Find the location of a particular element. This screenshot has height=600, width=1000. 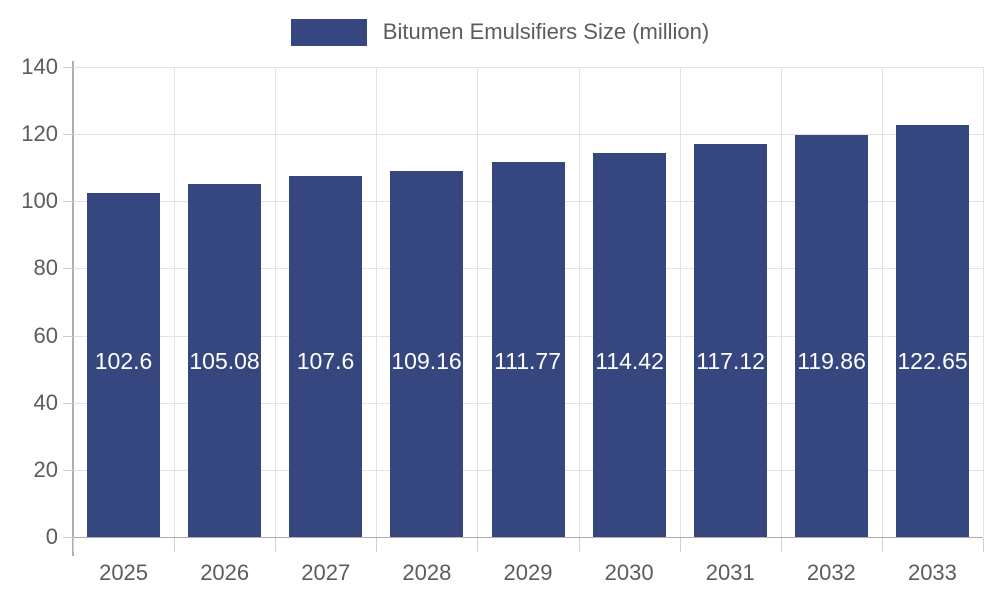

x-tick-label-2027: 2027 is located at coordinates (326, 572).